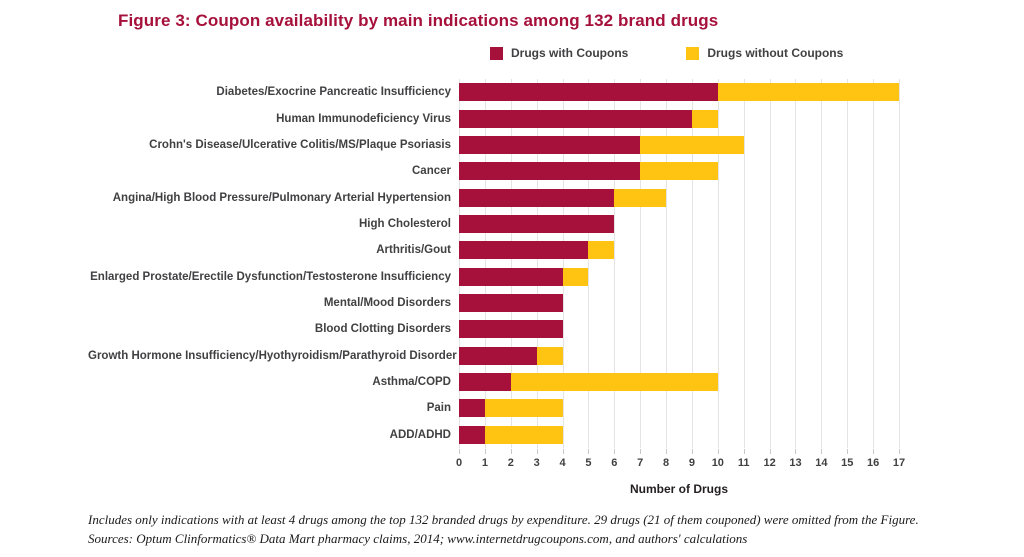 This screenshot has width=1024, height=557. Describe the element at coordinates (459, 463) in the screenshot. I see `tick-label: 0` at that location.